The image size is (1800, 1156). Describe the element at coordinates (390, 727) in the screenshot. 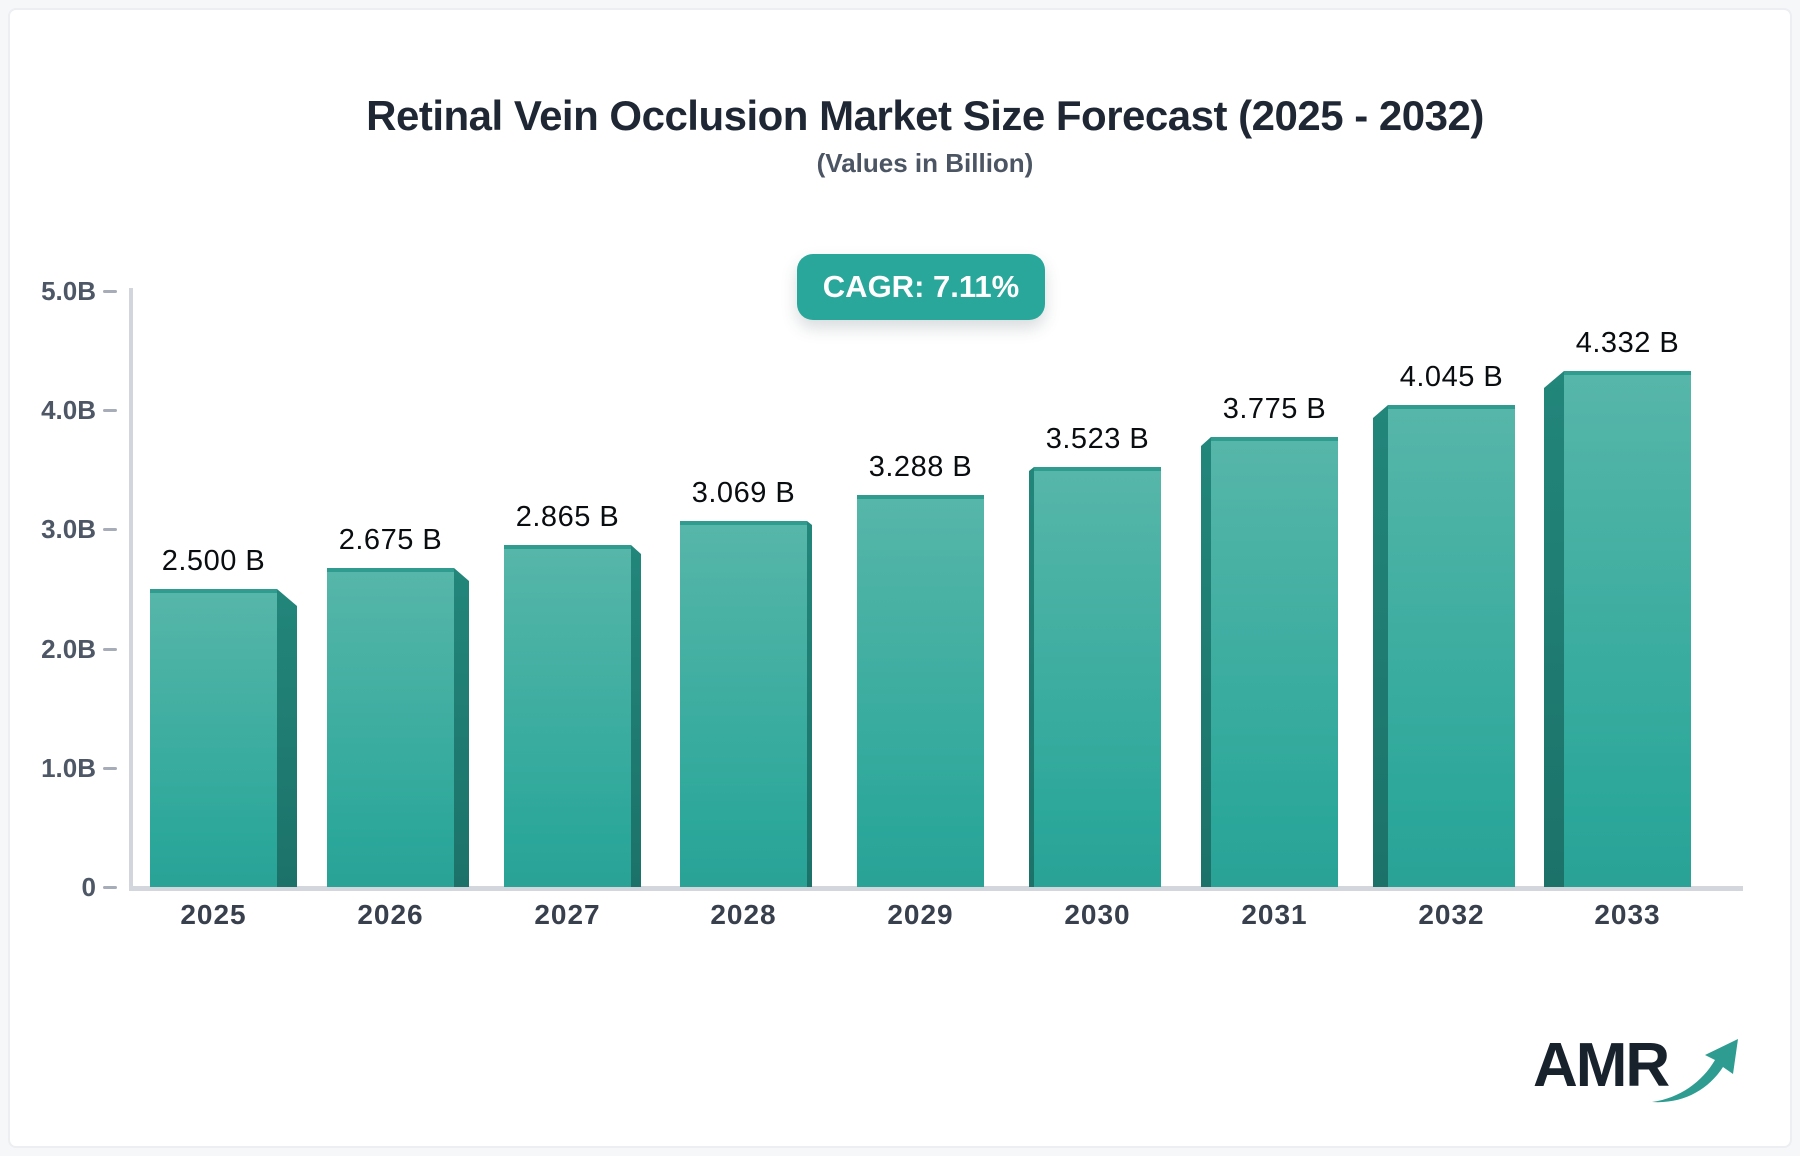

I see `bar-2026` at that location.